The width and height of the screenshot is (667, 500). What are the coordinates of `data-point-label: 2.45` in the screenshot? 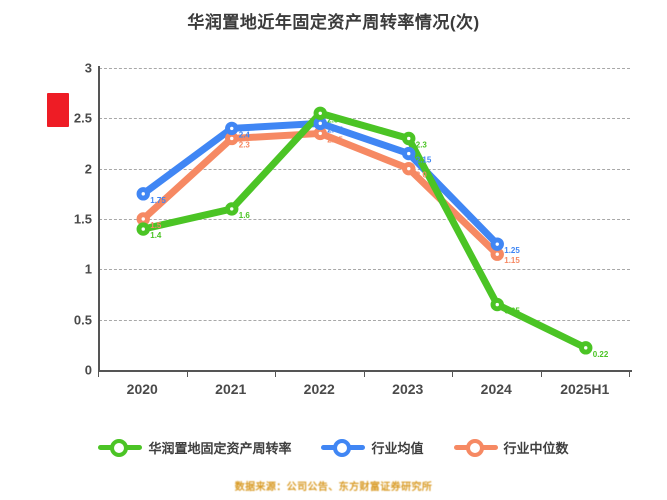 It's located at (335, 129).